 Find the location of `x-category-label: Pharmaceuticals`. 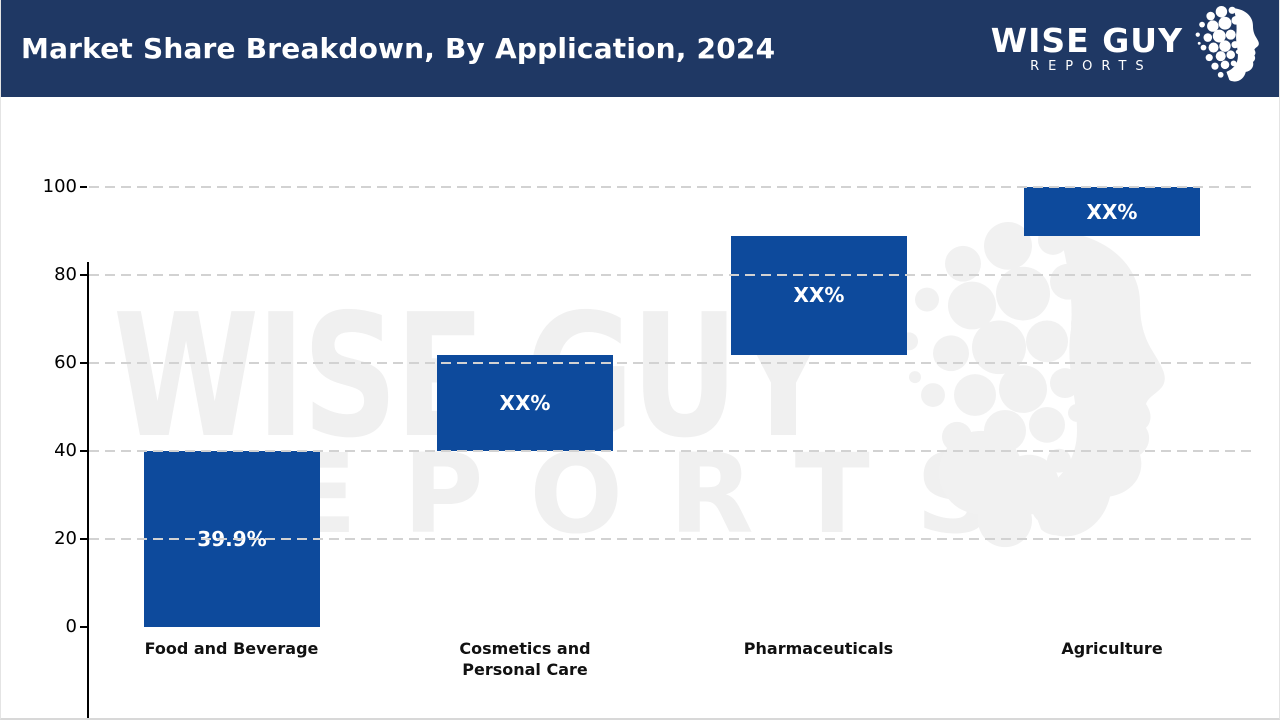

x-category-label: Pharmaceuticals is located at coordinates (819, 648).